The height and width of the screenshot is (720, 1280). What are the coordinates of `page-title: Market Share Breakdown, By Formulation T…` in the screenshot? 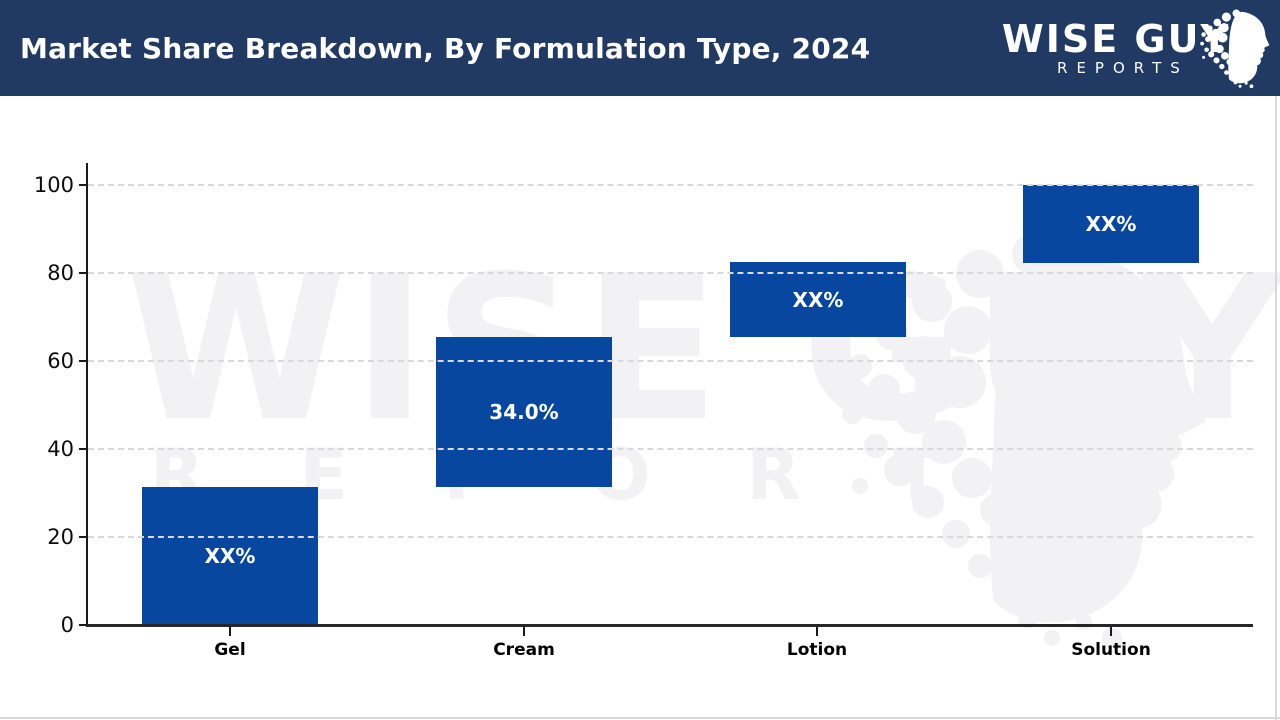 It's located at (445, 48).